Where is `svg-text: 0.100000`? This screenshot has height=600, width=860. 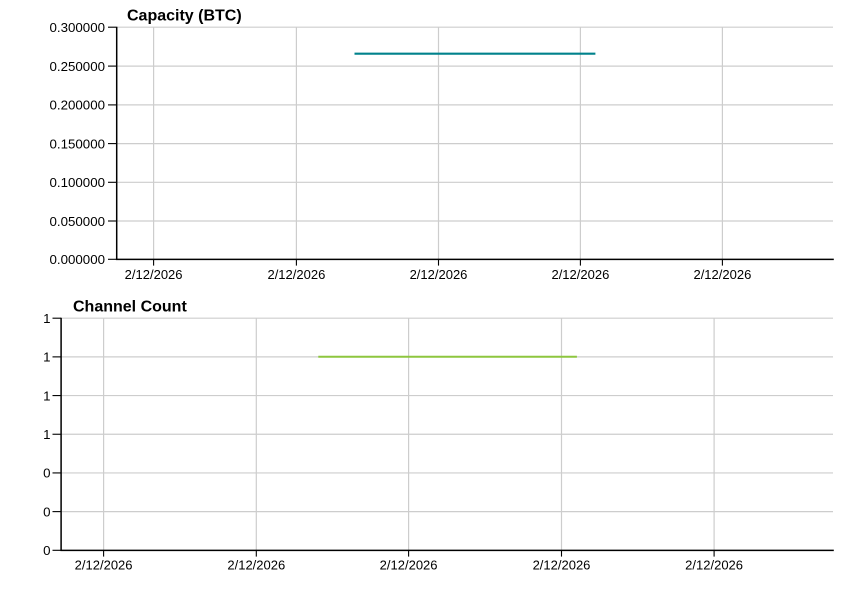 svg-text: 0.100000 is located at coordinates (77, 182).